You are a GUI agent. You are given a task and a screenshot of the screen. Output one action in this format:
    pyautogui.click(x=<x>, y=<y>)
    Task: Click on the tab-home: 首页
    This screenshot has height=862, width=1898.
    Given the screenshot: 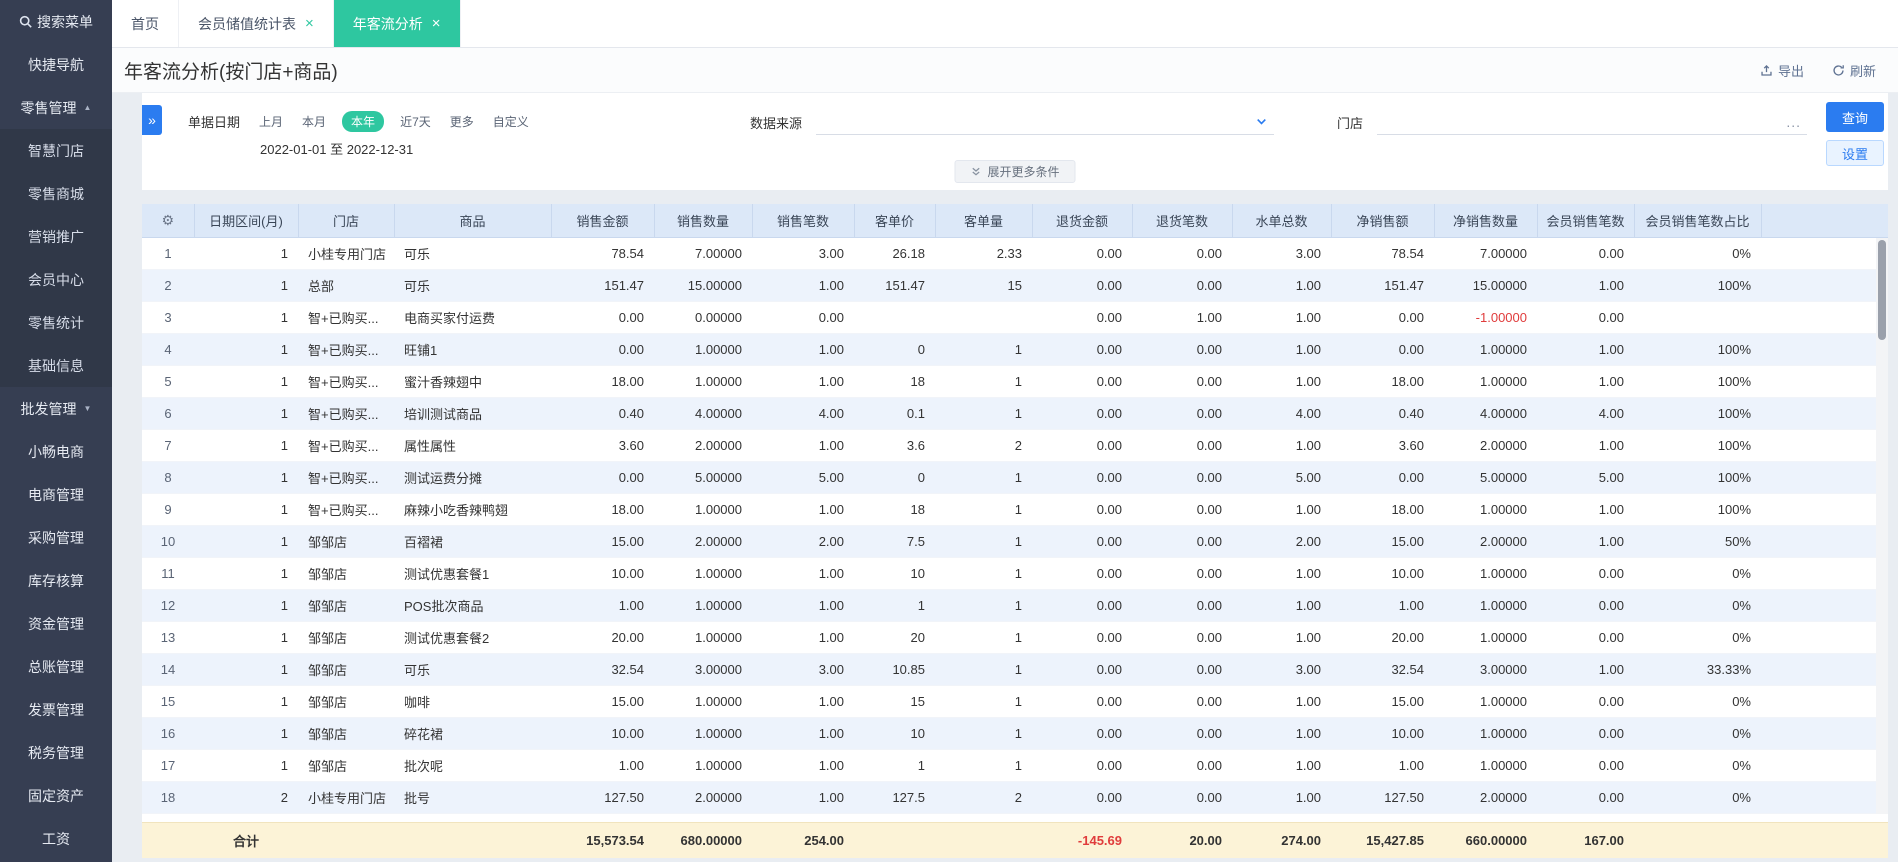 What is the action you would take?
    pyautogui.click(x=145, y=23)
    